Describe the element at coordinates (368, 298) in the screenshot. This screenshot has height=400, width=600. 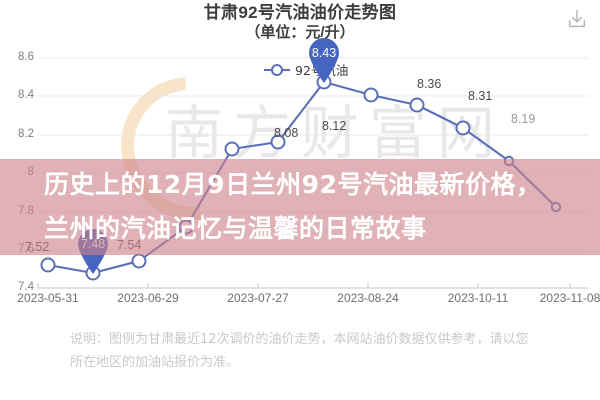
I see `x-tick-label: 2023-08-24` at that location.